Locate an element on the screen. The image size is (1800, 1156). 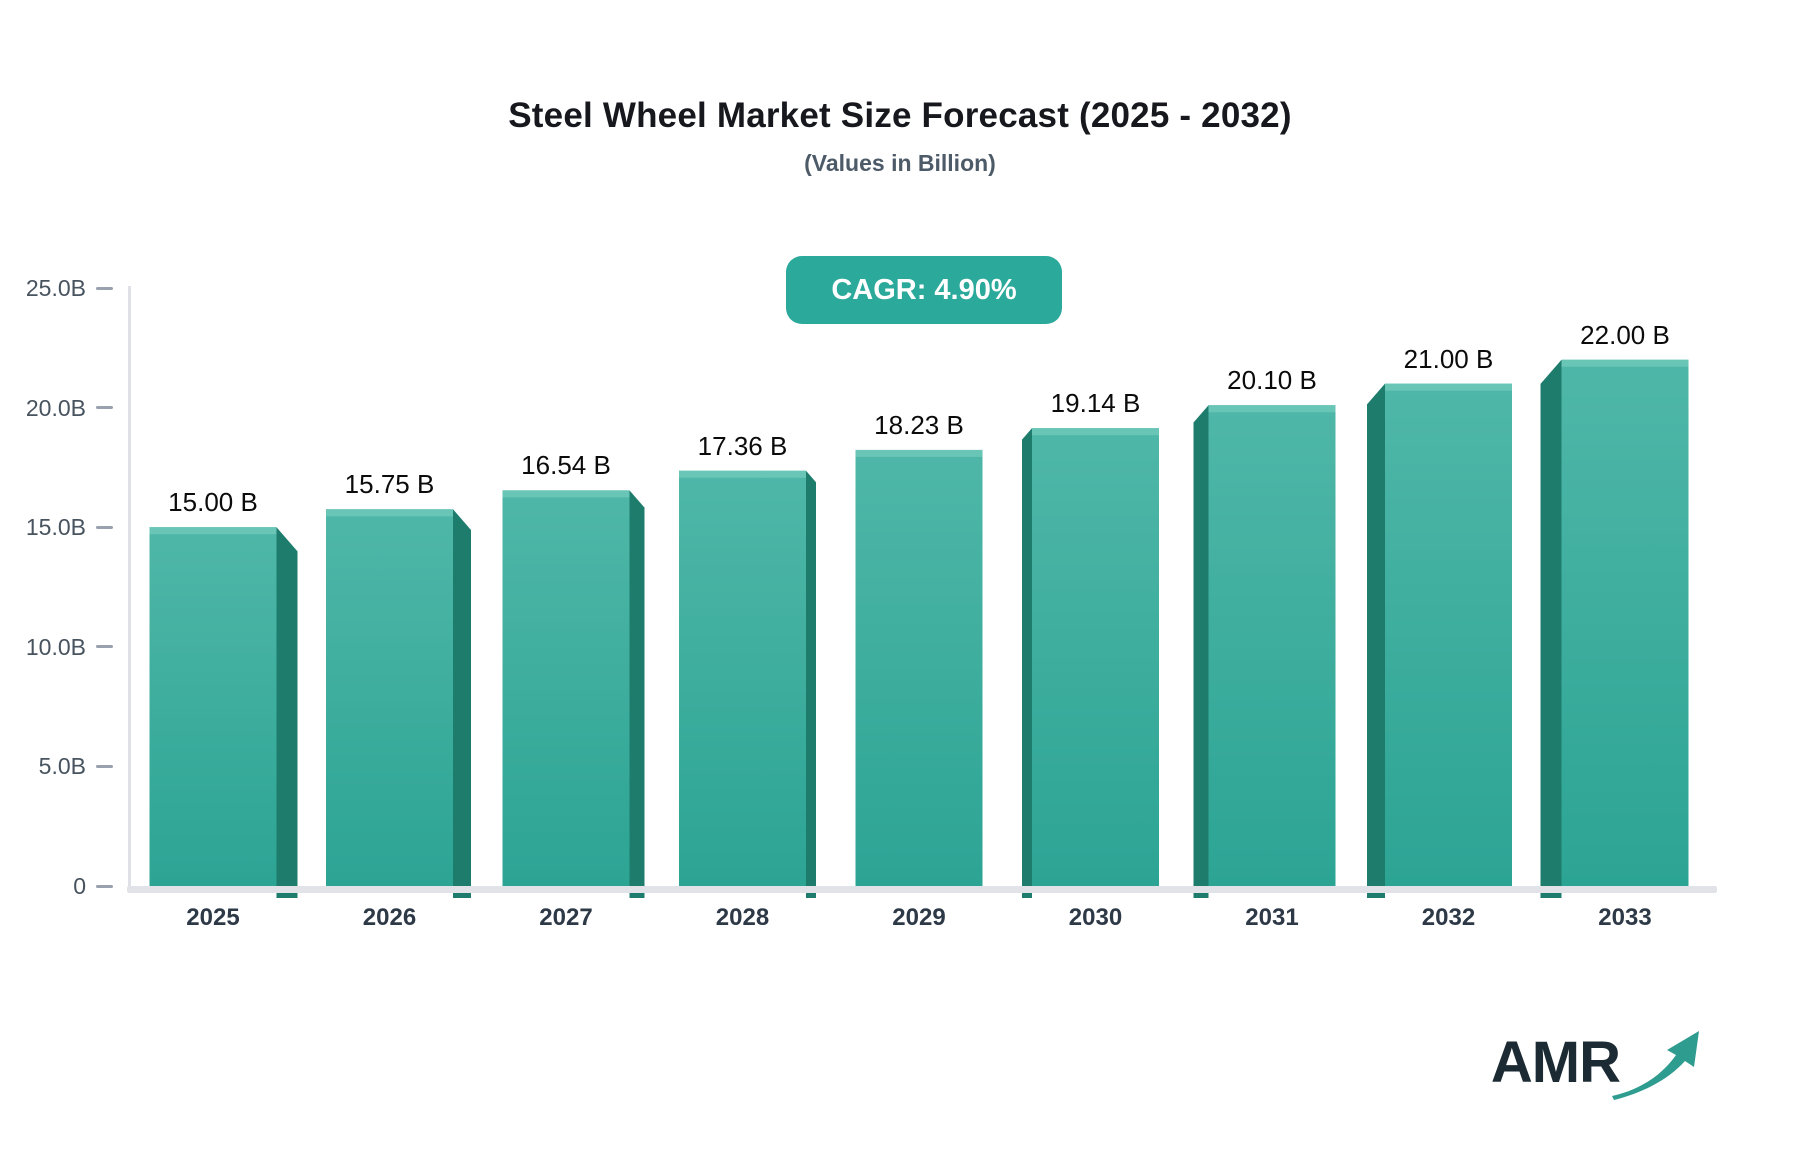
cagr-badge: CAGR: 4.90% is located at coordinates (924, 290).